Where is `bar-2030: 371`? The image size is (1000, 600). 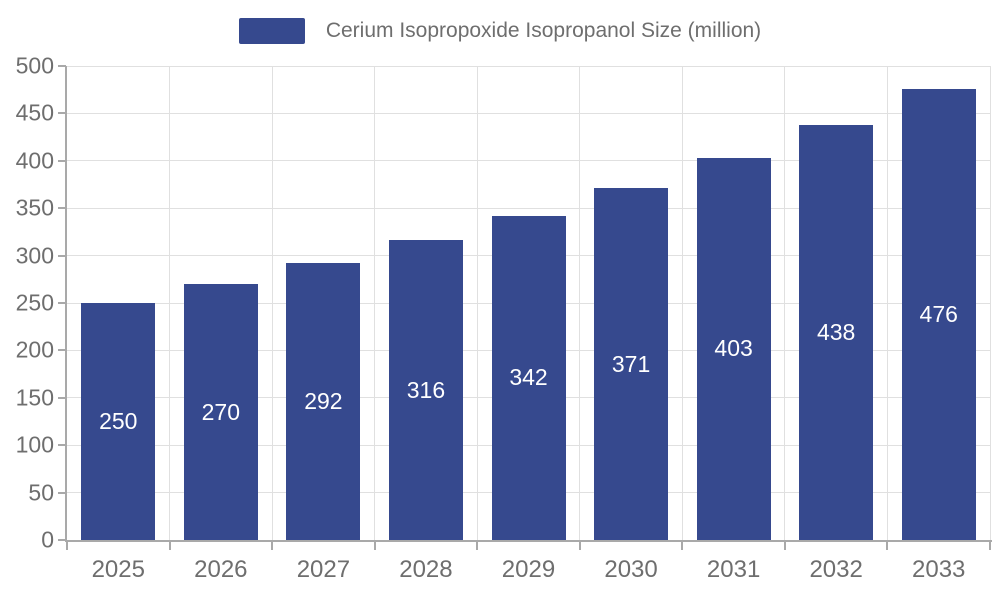 bar-2030: 371 is located at coordinates (631, 364).